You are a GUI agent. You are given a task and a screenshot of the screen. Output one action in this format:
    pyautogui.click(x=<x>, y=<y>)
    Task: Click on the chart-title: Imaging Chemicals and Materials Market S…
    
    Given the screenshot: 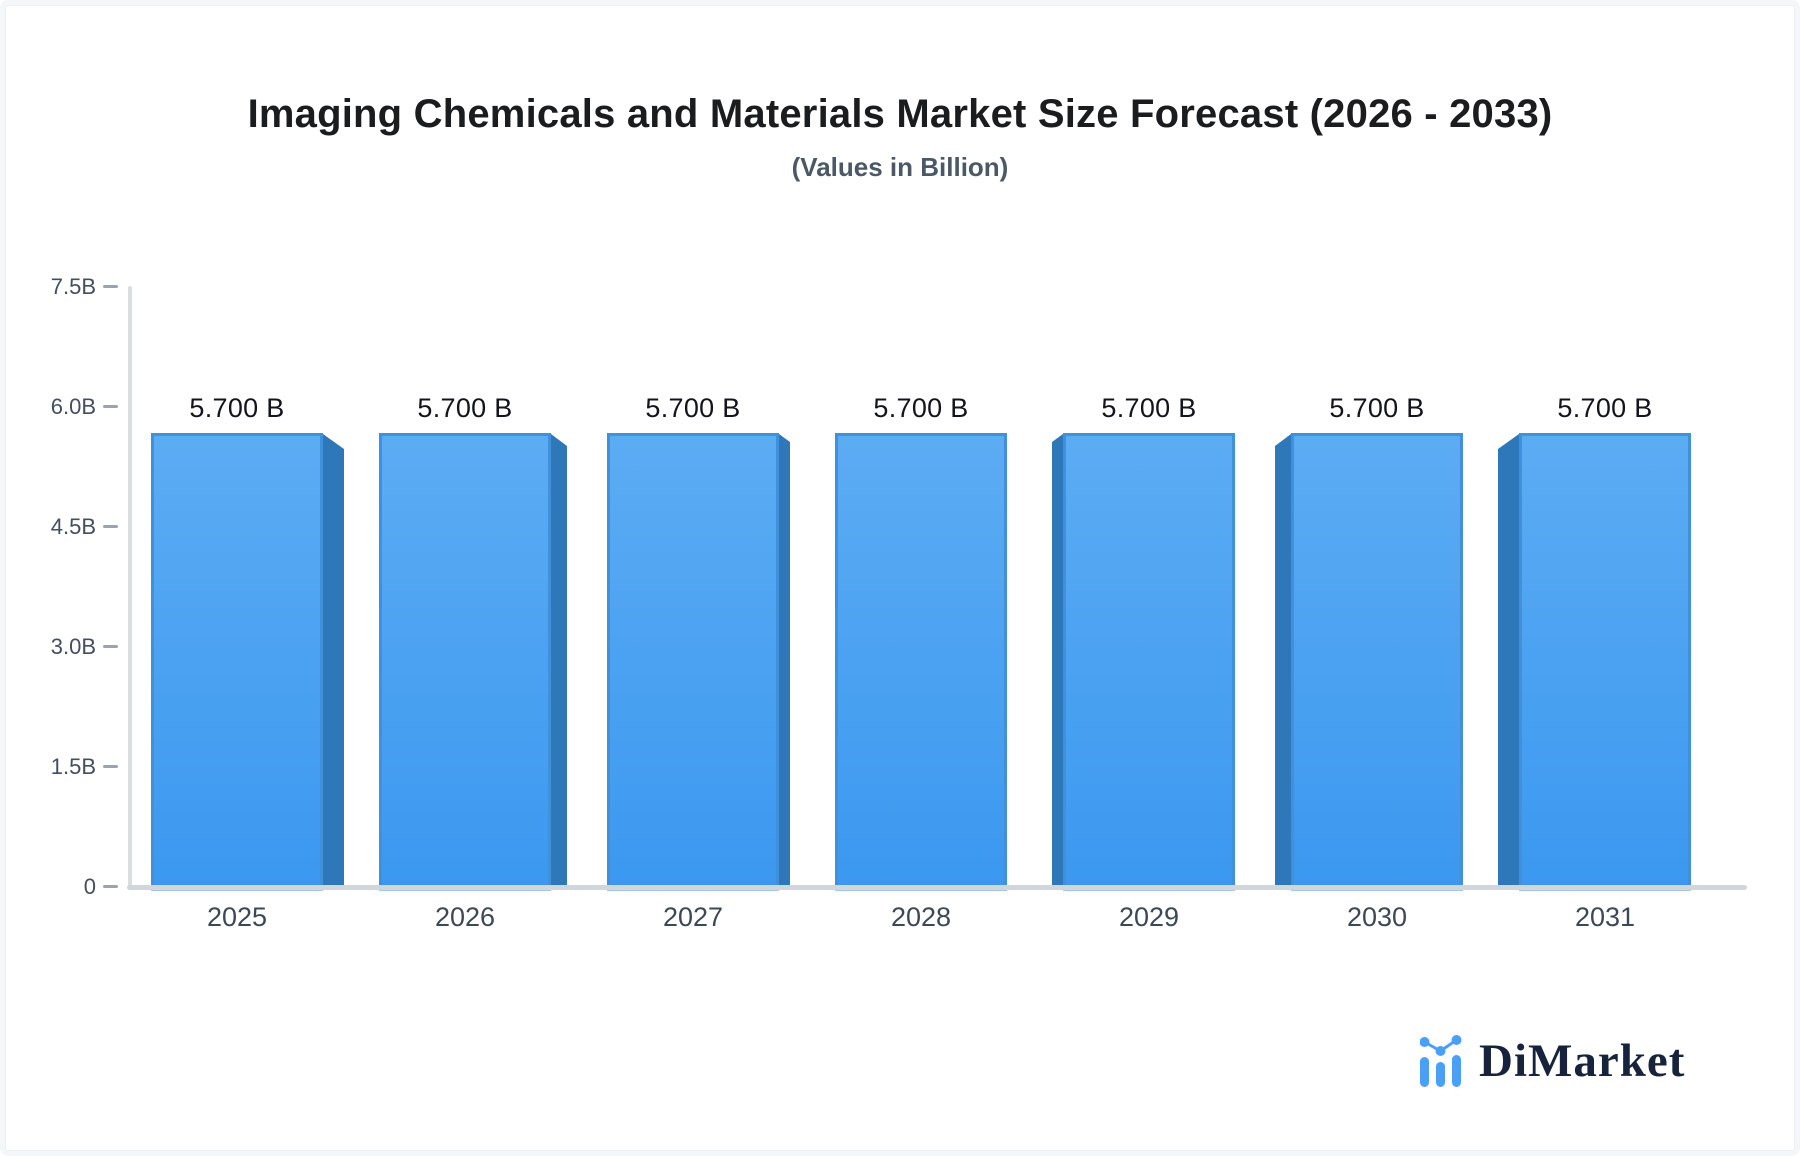 What is the action you would take?
    pyautogui.click(x=900, y=114)
    